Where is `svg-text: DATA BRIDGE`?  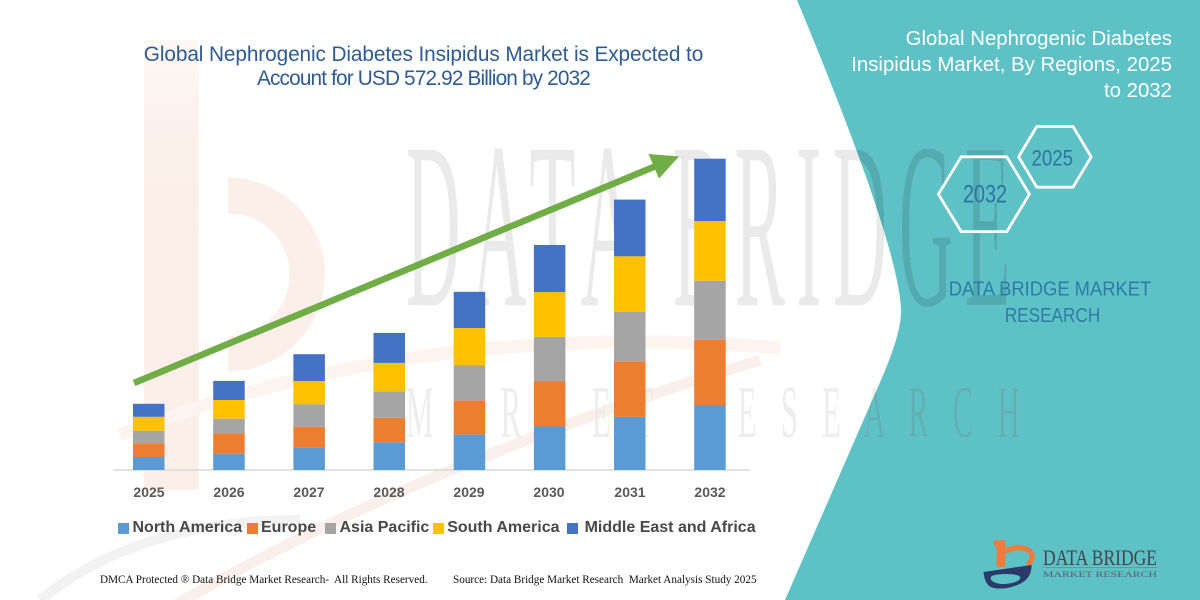
svg-text: DATA BRIDGE is located at coordinates (1100, 557).